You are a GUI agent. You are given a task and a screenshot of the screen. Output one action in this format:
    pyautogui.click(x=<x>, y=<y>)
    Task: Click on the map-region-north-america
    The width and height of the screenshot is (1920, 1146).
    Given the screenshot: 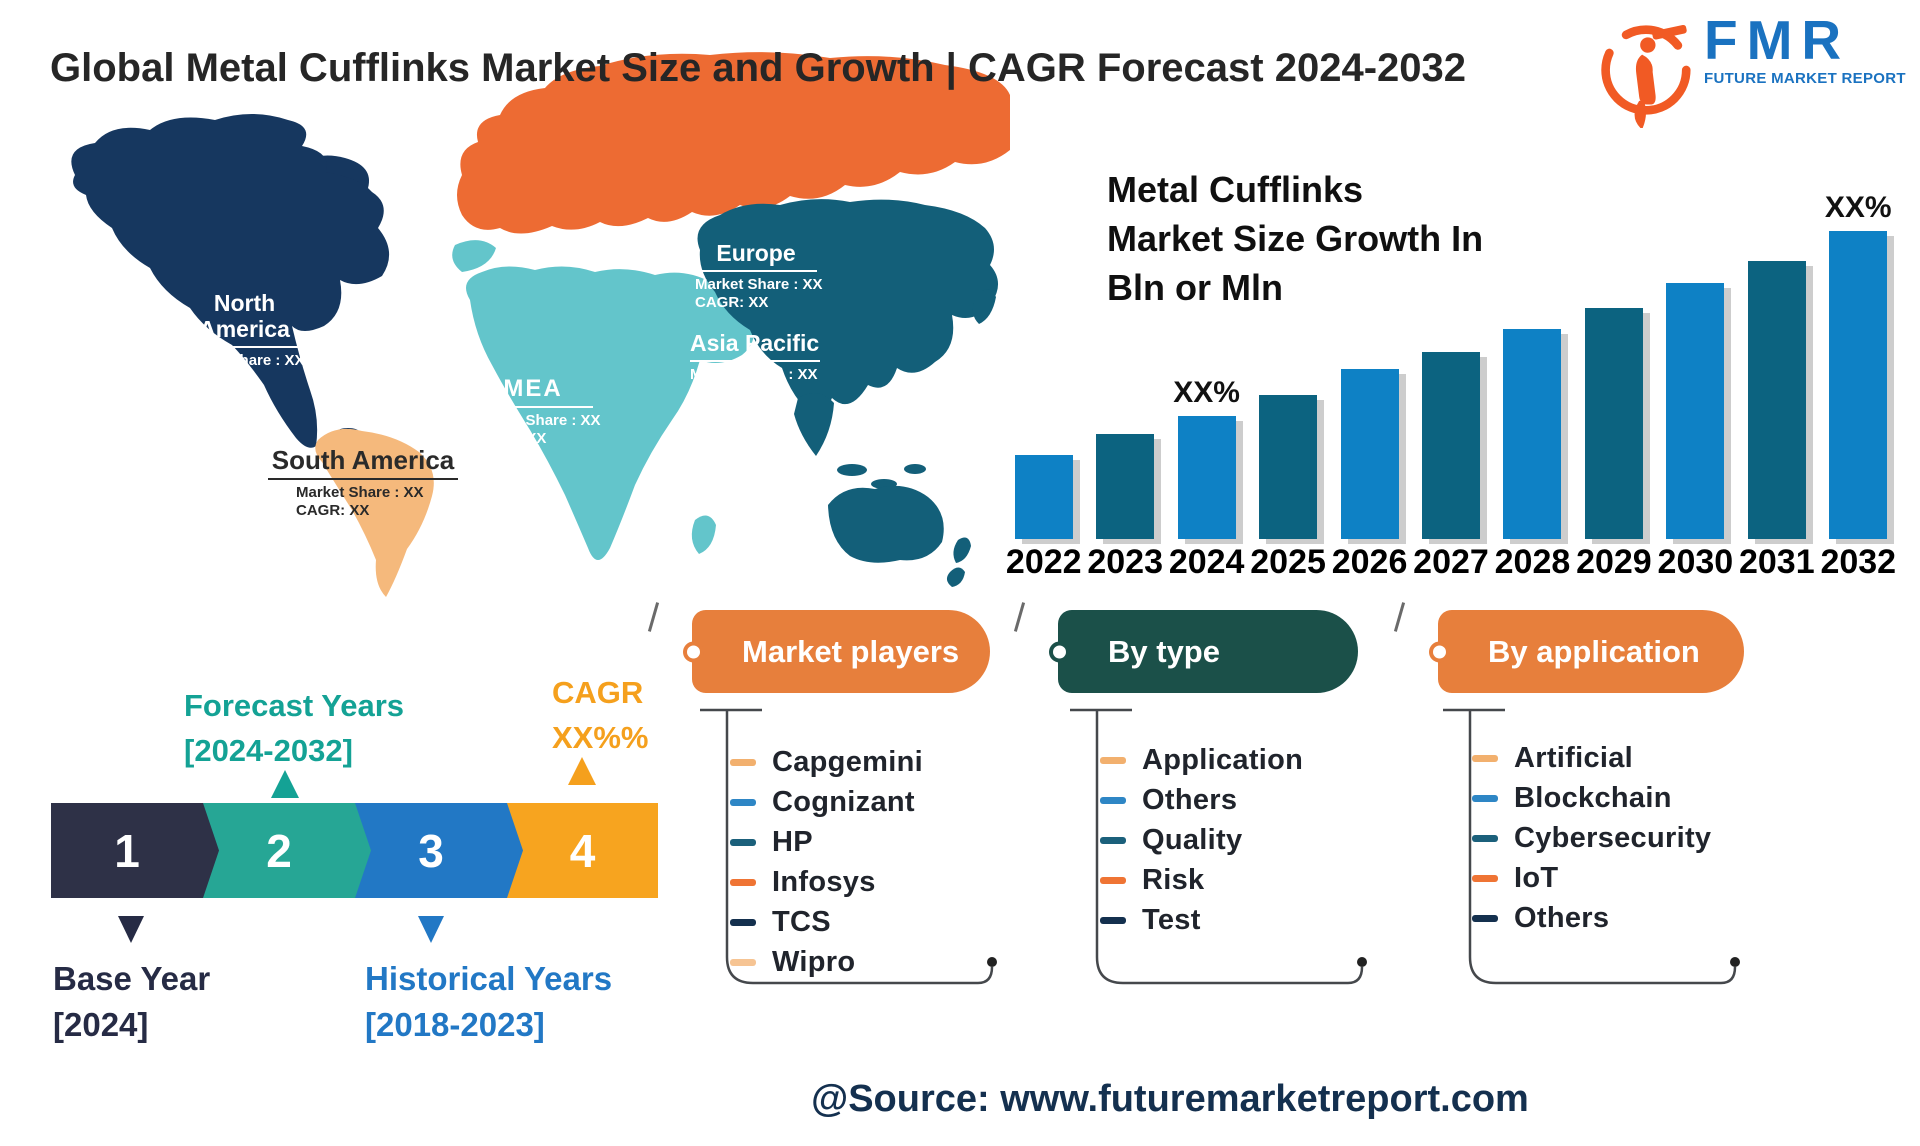 What is the action you would take?
    pyautogui.click(x=230, y=281)
    